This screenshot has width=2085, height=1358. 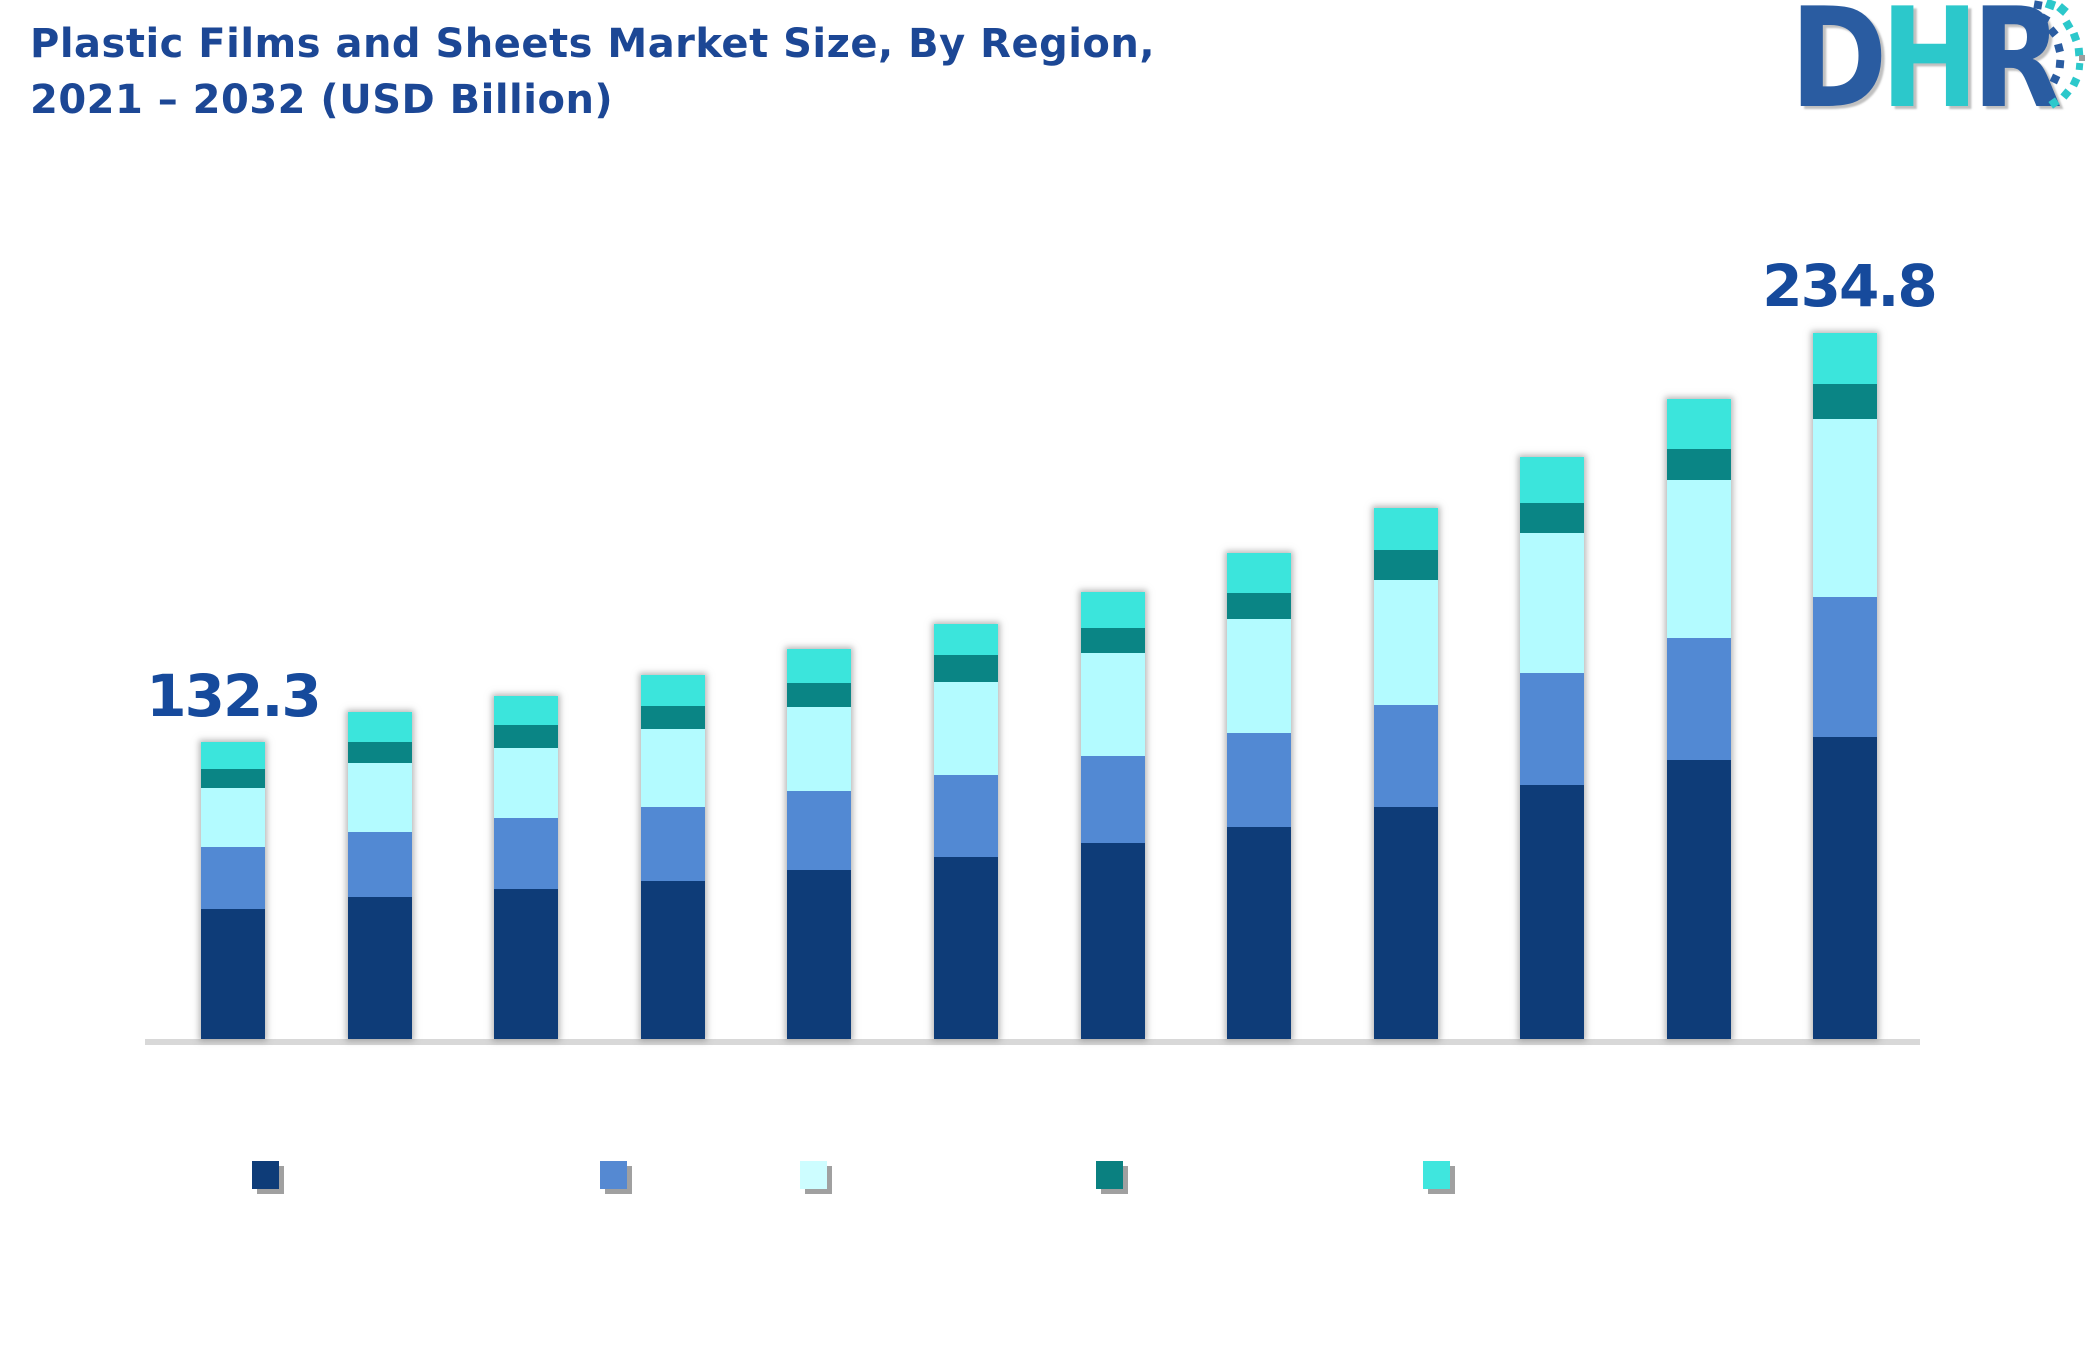 What do you see at coordinates (1849, 286) in the screenshot?
I see `value-label-2032: 234.8` at bounding box center [1849, 286].